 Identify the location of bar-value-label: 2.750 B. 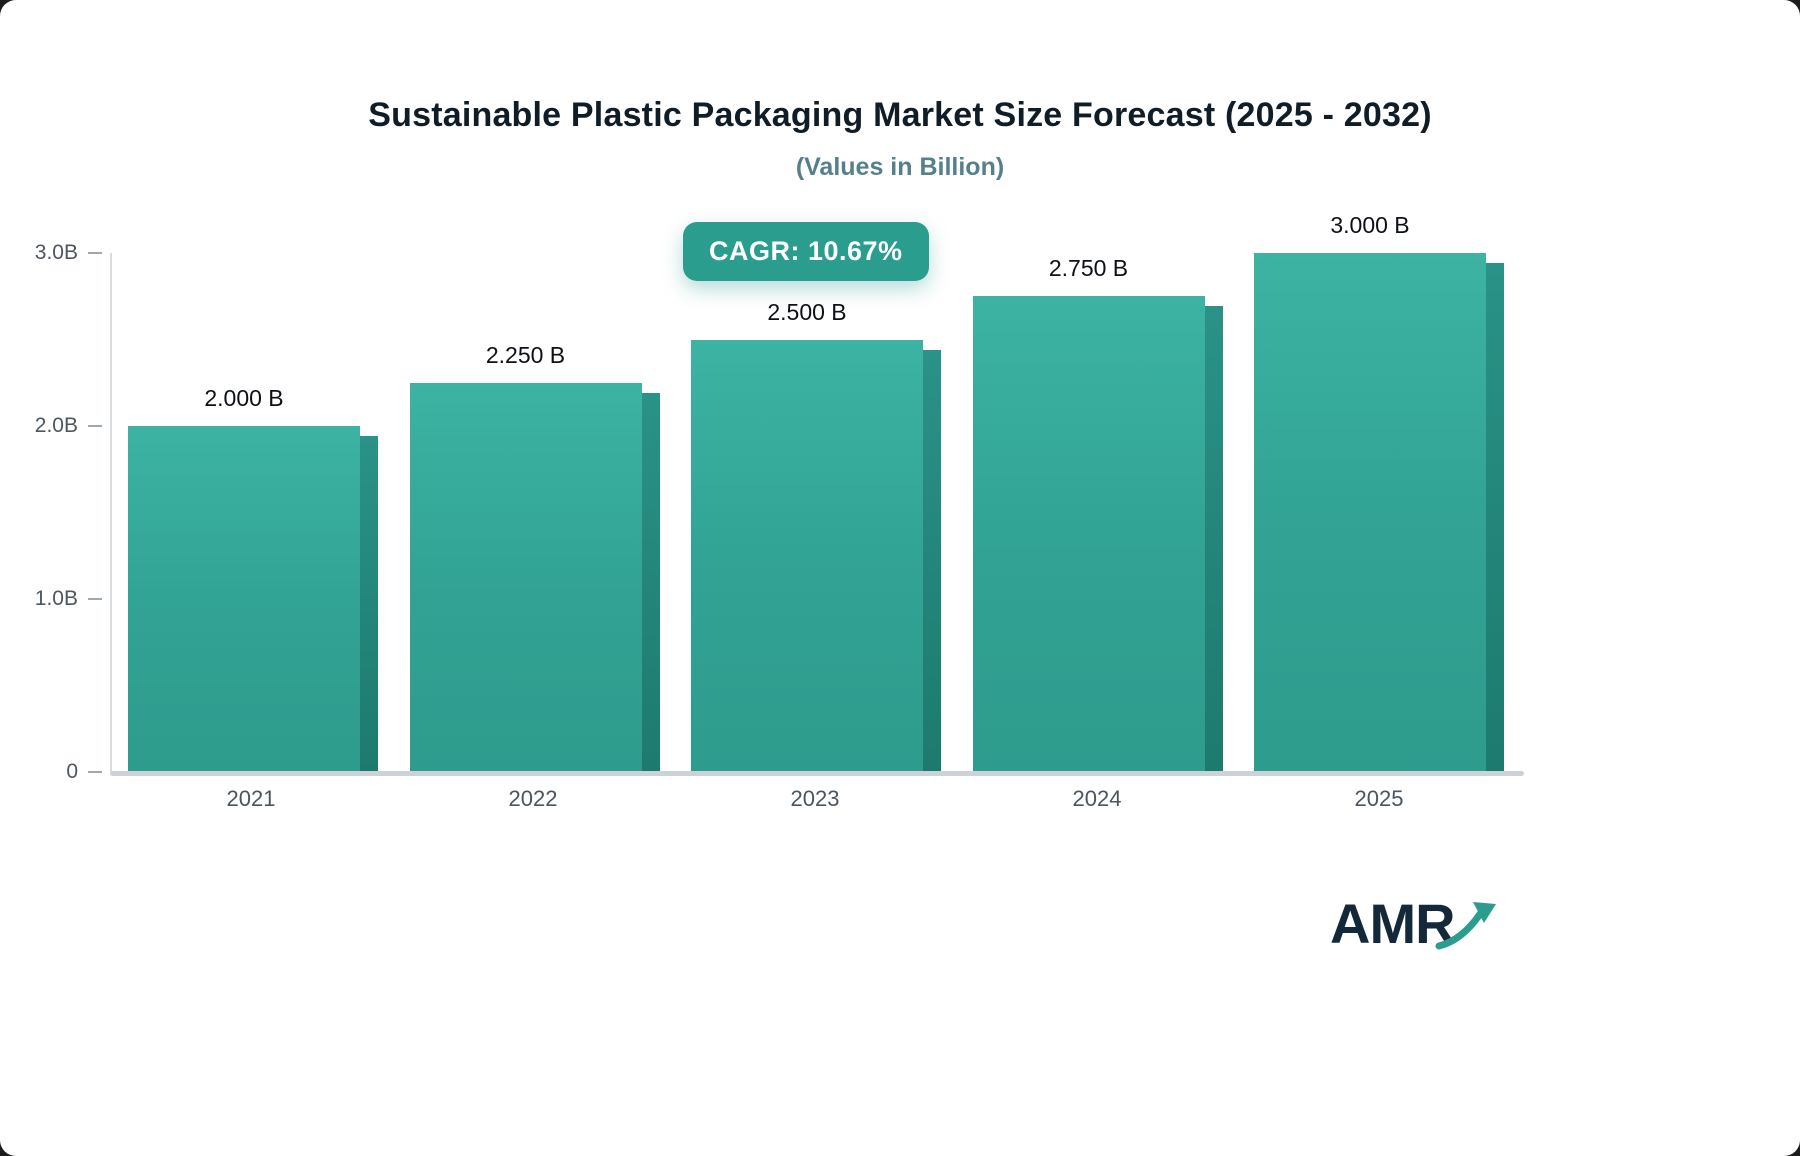
(1088, 268).